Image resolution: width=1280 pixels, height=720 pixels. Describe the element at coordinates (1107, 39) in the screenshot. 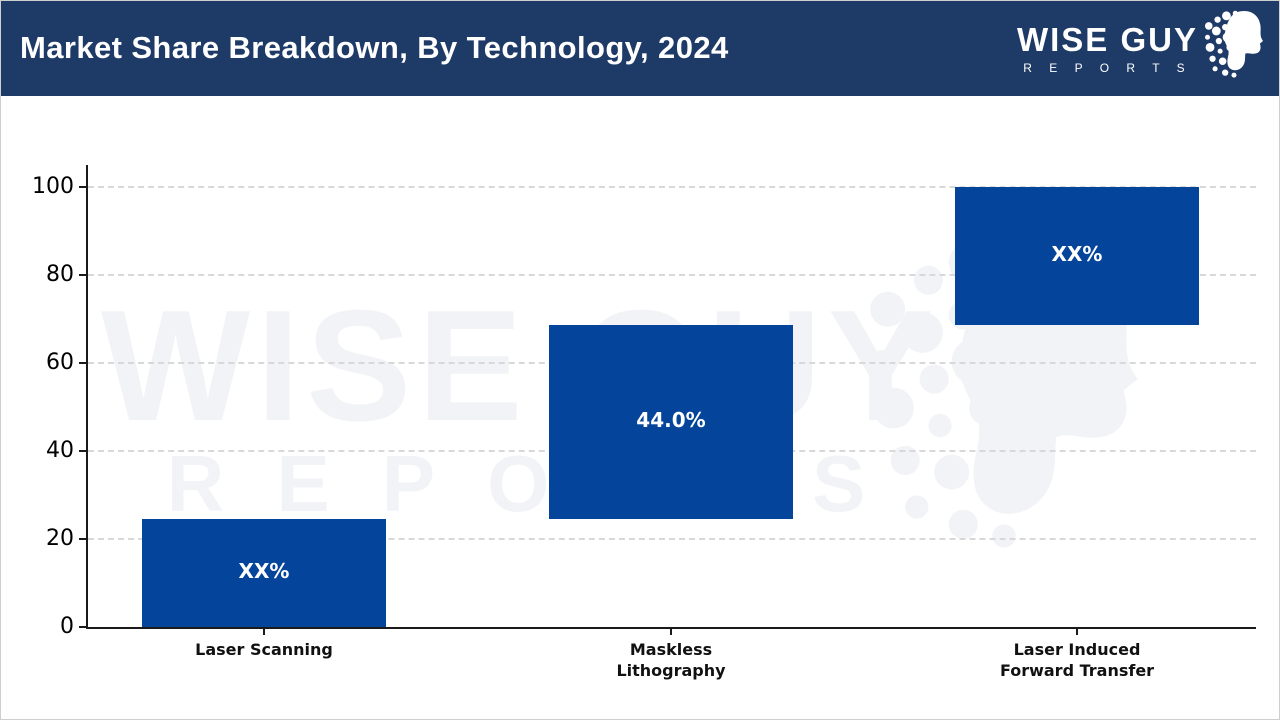

I see `brand-wordmark: WISE GUY` at that location.